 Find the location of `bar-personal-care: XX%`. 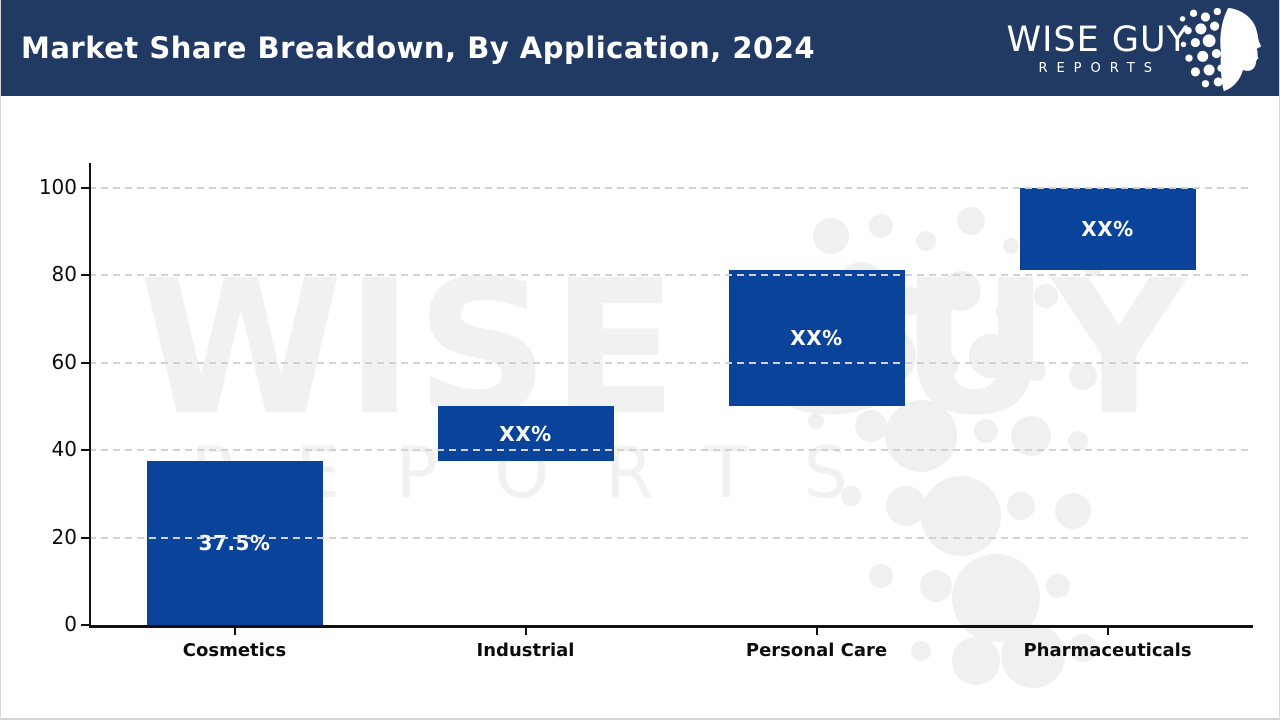

bar-personal-care: XX% is located at coordinates (816, 338).